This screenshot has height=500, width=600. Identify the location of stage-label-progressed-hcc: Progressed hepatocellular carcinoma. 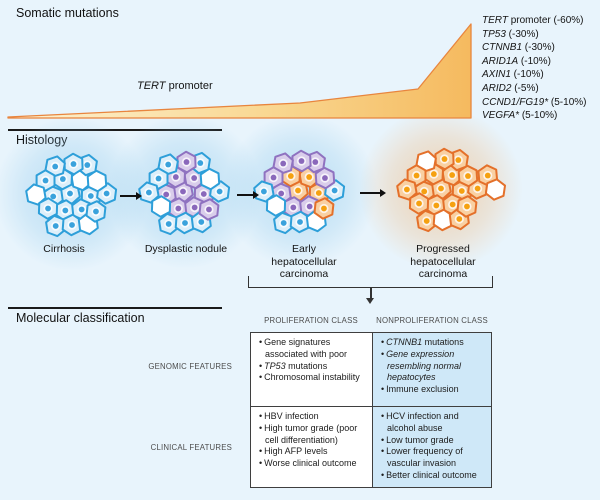
(443, 262).